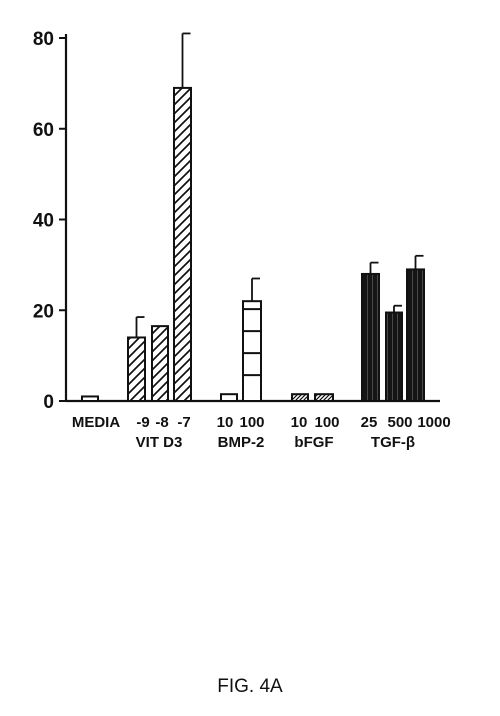 Image resolution: width=500 pixels, height=716 pixels. Describe the element at coordinates (43, 39) in the screenshot. I see `y-tick-label: 80` at that location.